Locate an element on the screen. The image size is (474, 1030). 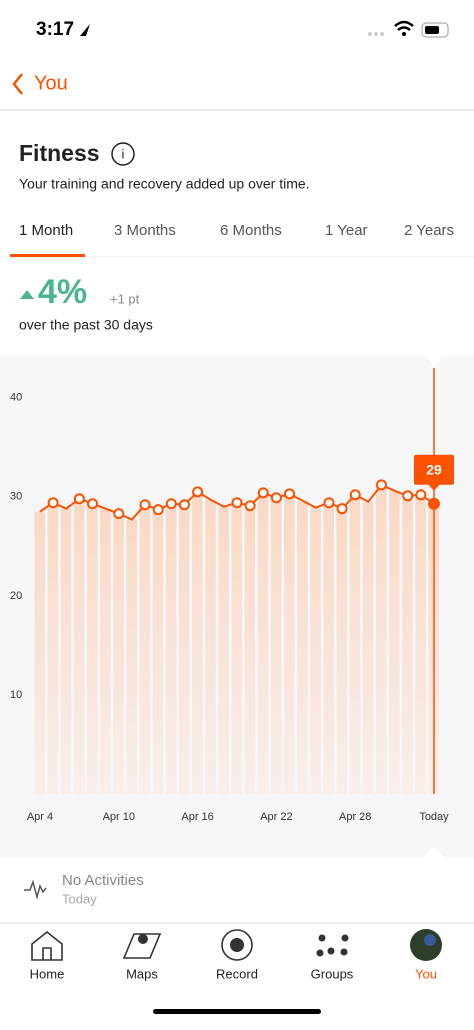
callout is located at coordinates (434, 469).